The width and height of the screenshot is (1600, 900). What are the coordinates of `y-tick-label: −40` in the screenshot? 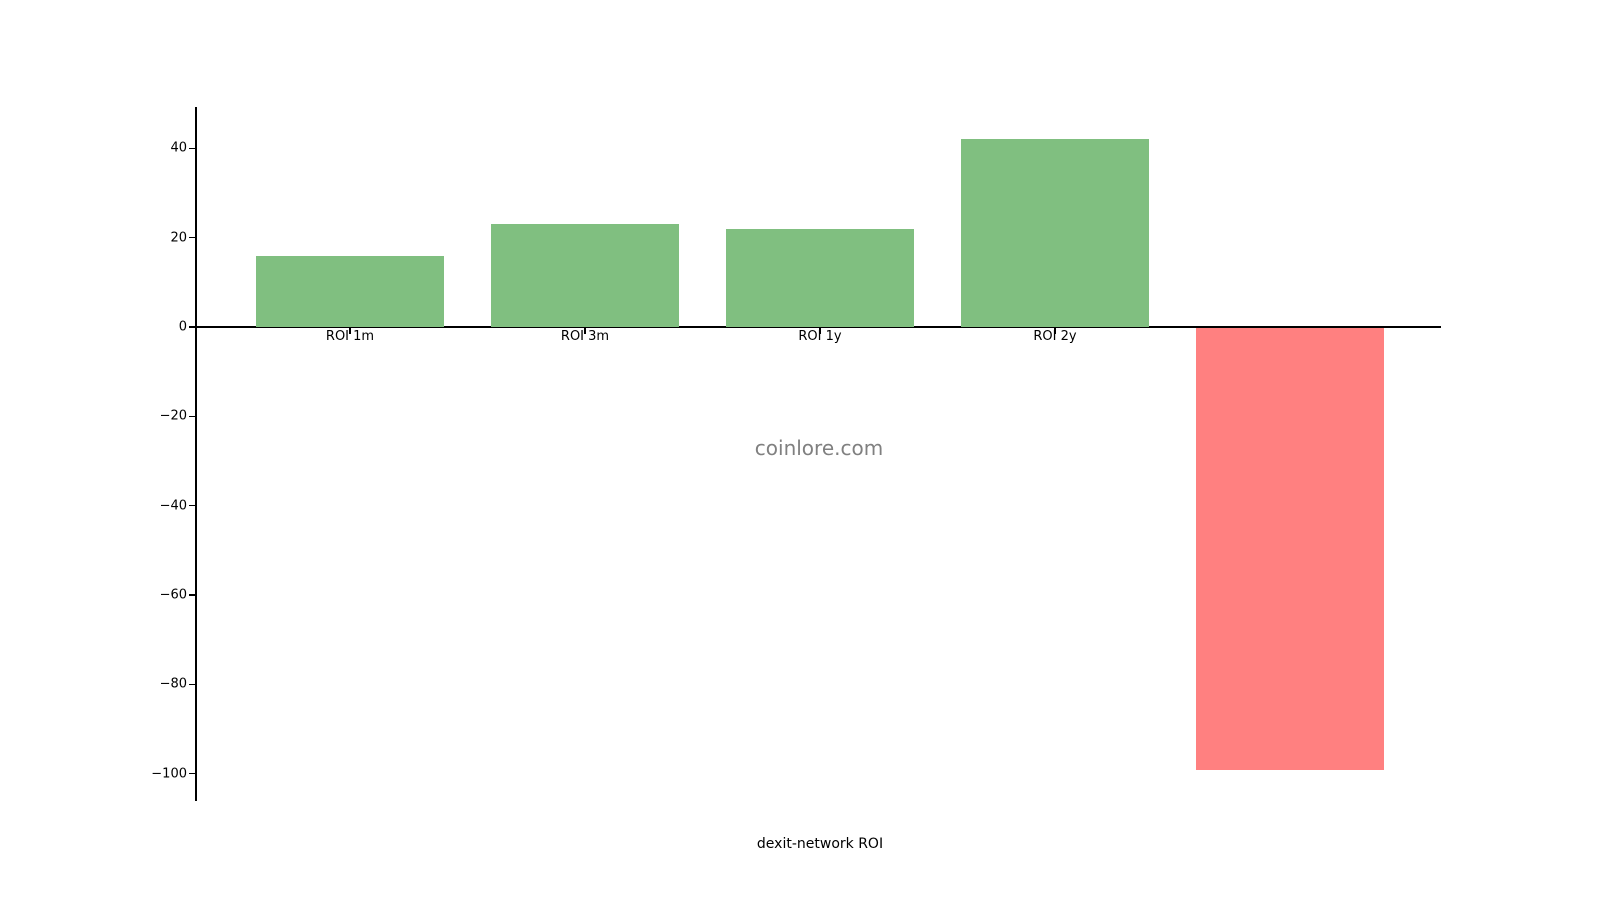 It's located at (173, 506).